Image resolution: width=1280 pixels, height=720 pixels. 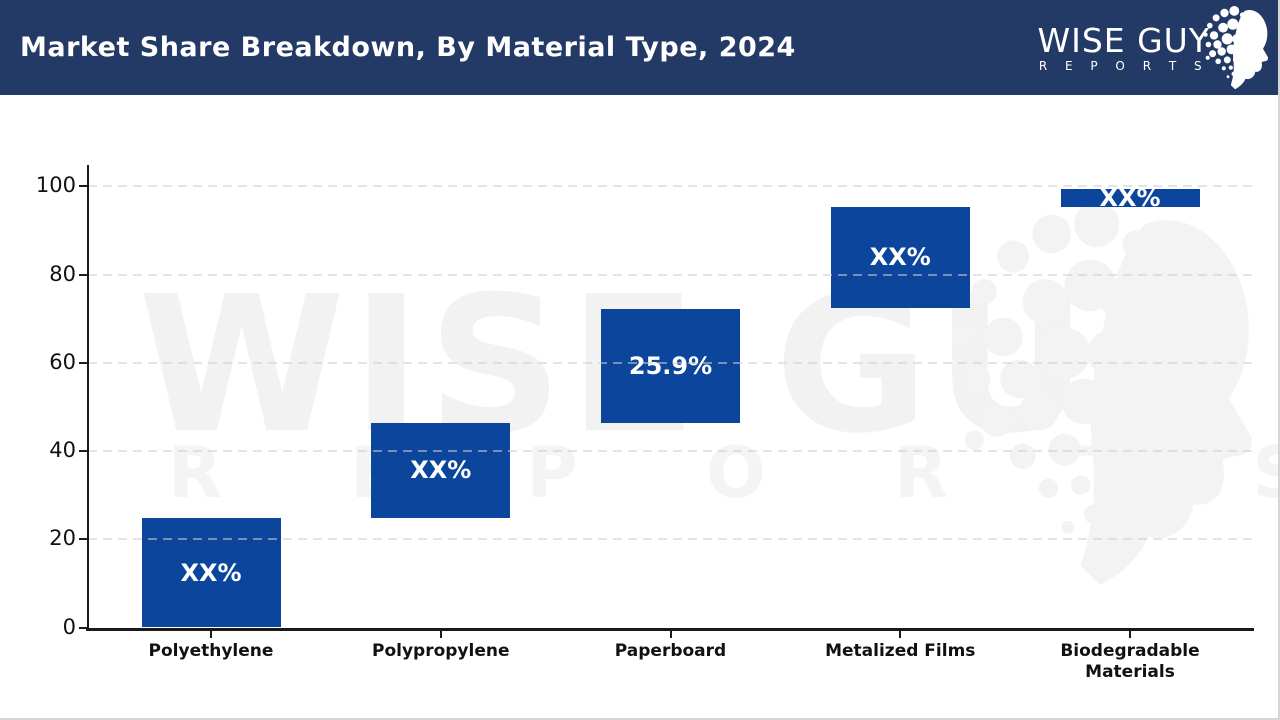 I want to click on bar-metalized-films: XX%, so click(x=900, y=257).